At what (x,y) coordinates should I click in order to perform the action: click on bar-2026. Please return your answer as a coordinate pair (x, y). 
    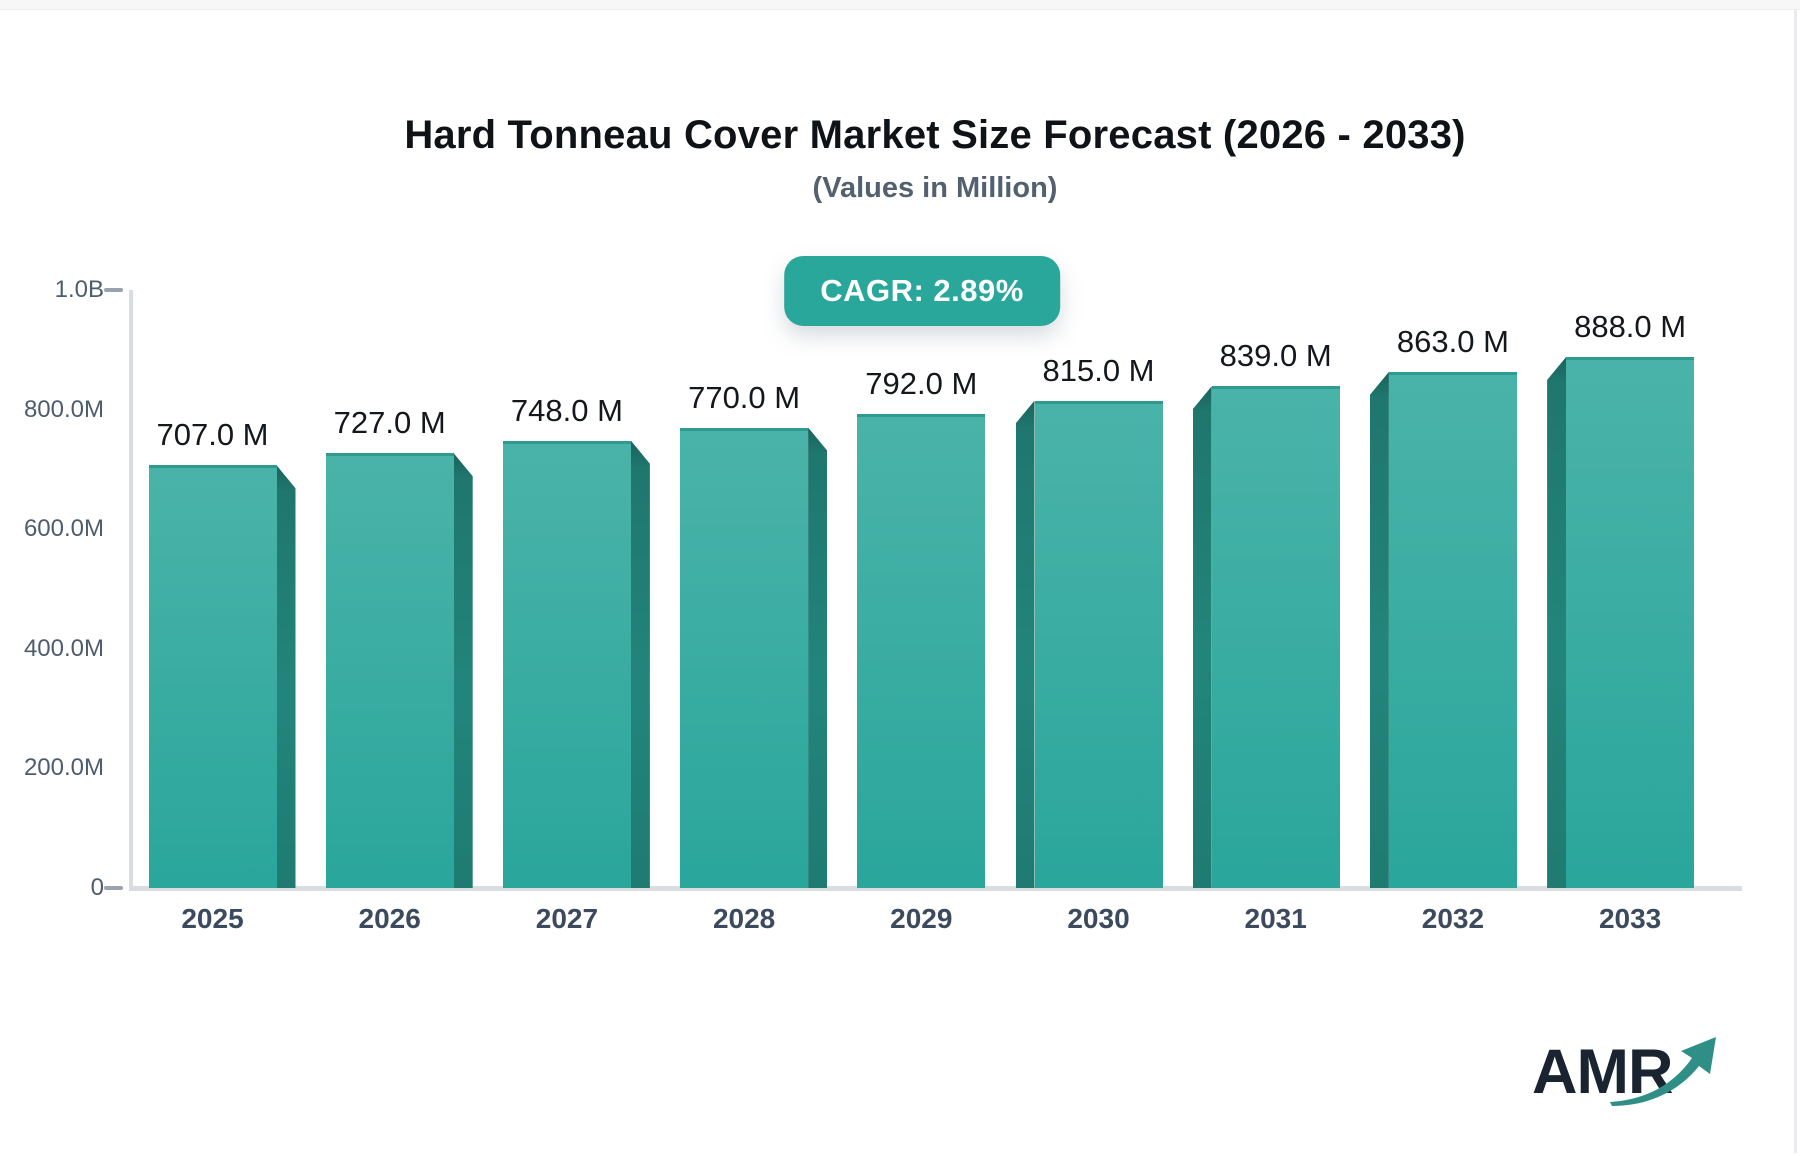
    Looking at the image, I should click on (389, 670).